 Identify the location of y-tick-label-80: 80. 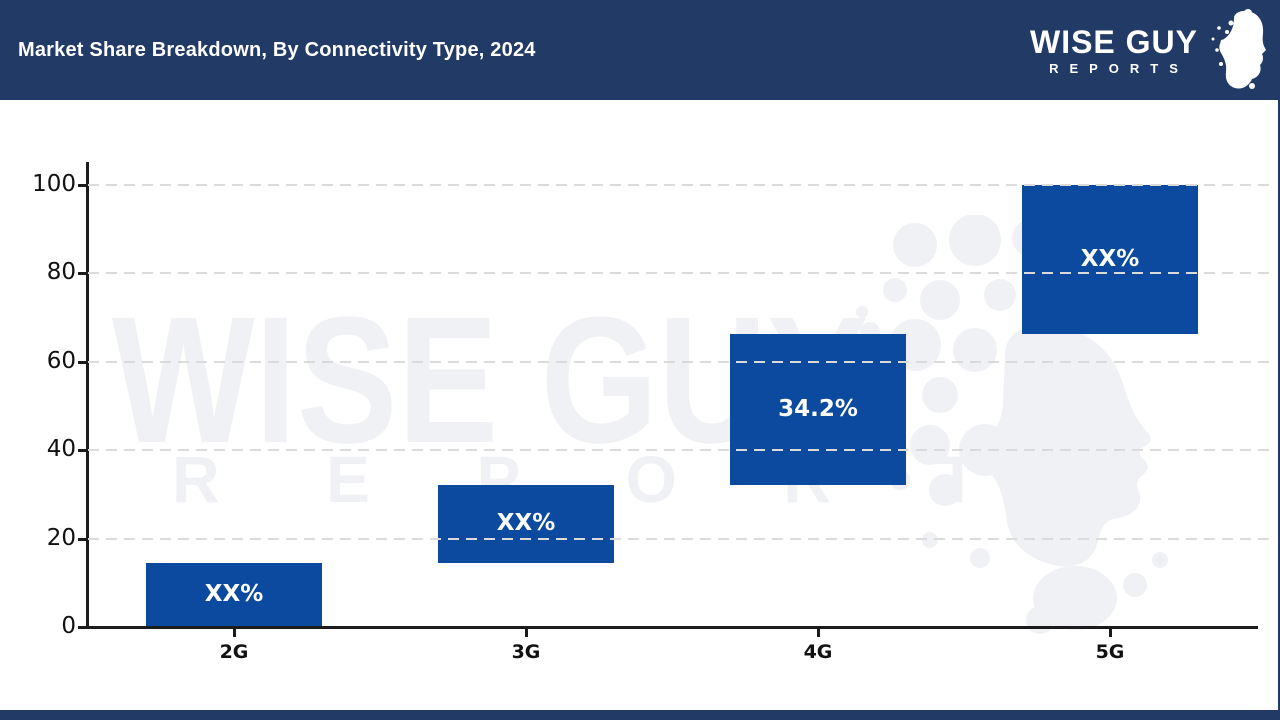
(61, 272).